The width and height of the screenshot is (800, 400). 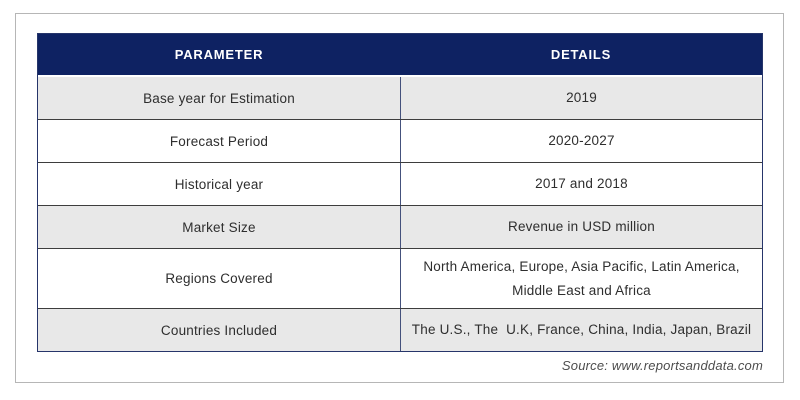 What do you see at coordinates (219, 184) in the screenshot?
I see `parameter-cell: Historical year` at bounding box center [219, 184].